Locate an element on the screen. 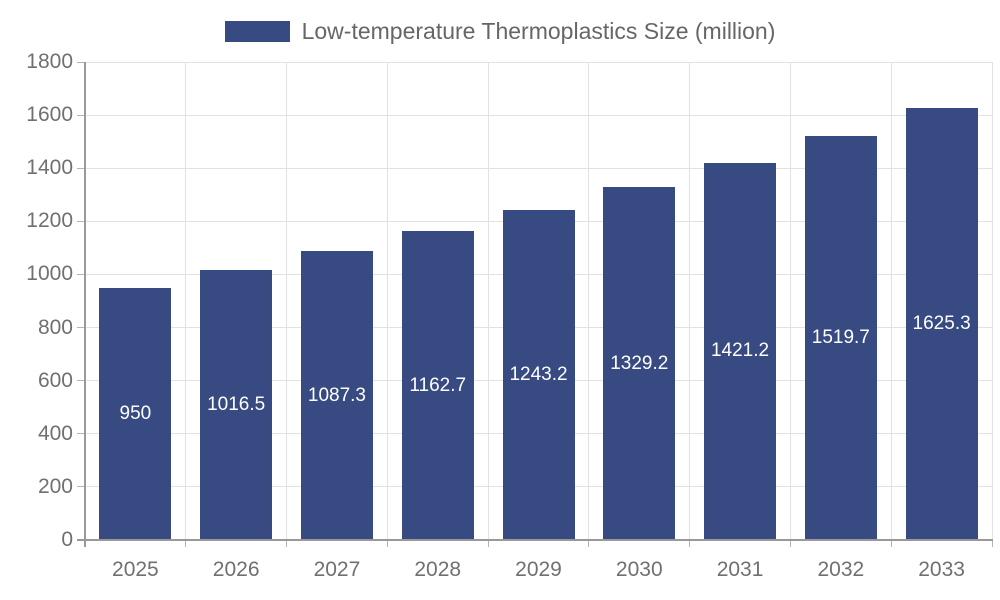  bar-2027: 1087.3 is located at coordinates (336, 395).